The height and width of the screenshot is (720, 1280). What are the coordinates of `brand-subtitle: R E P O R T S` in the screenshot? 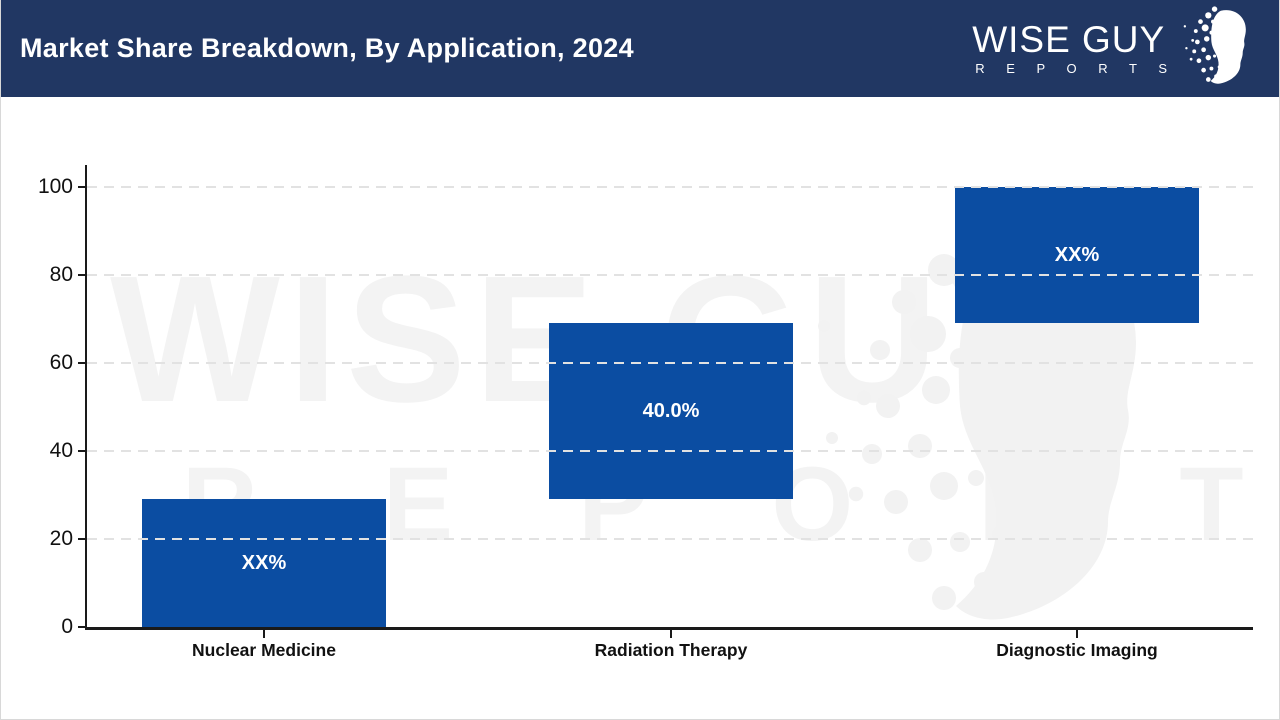 It's located at (1075, 68).